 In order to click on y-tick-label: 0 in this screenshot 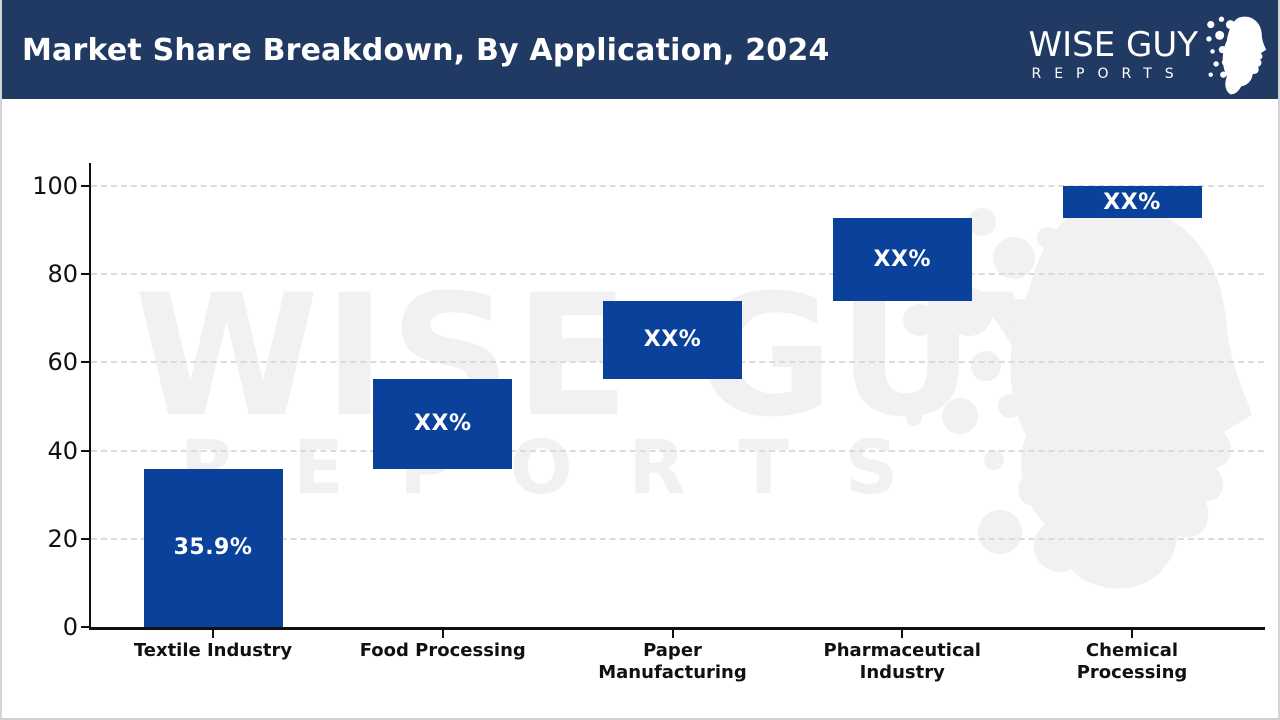, I will do `click(70, 627)`.